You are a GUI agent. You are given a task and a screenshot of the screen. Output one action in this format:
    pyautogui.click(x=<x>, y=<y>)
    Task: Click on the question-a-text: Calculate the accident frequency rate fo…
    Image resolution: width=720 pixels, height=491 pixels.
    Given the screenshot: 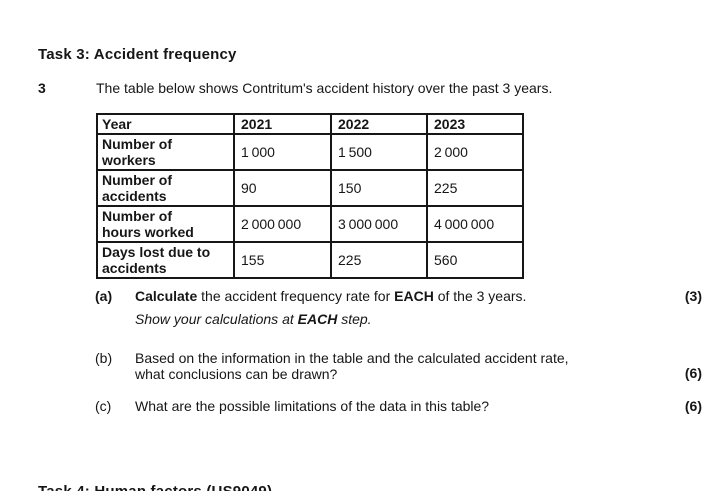 What is the action you would take?
    pyautogui.click(x=395, y=296)
    